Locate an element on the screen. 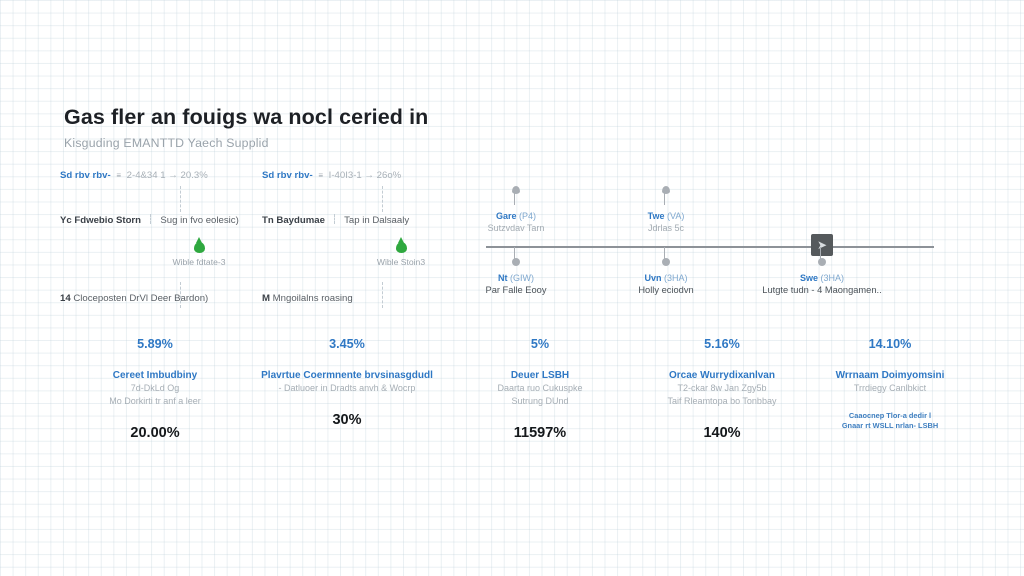  flow-row-lead: Tn Baydumae is located at coordinates (293, 220).